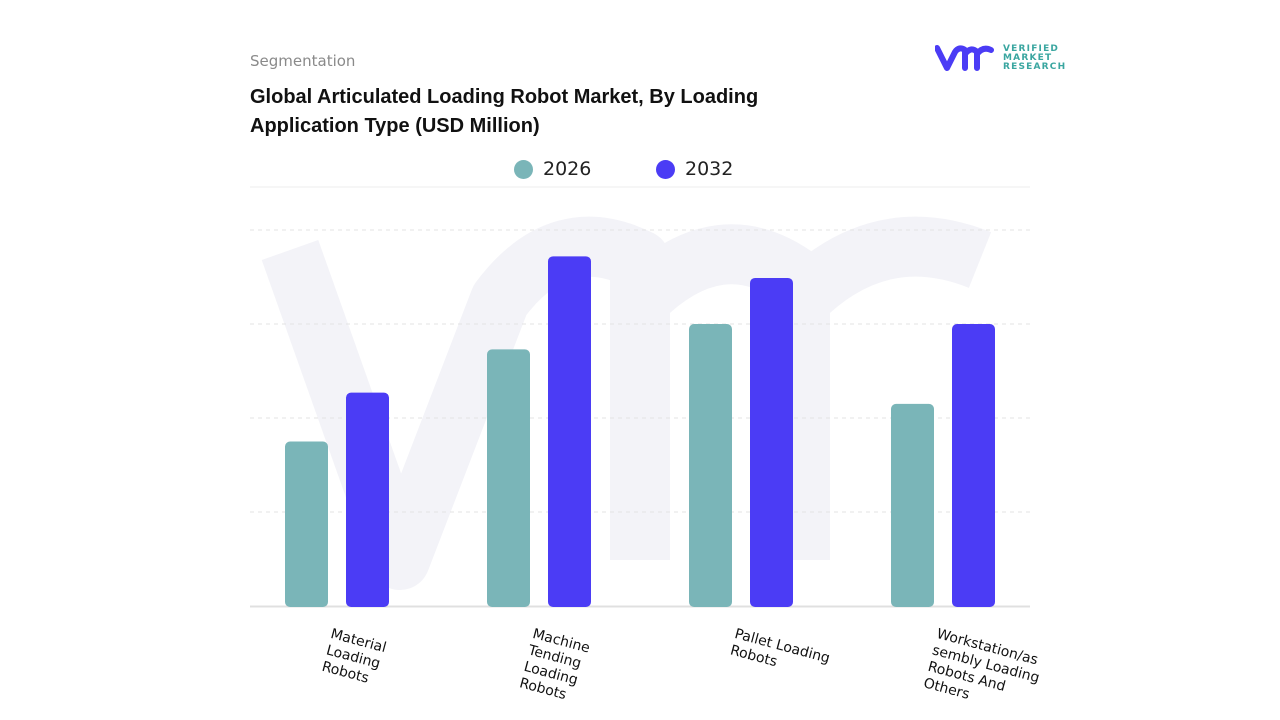 The height and width of the screenshot is (720, 1280). Describe the element at coordinates (523, 169) in the screenshot. I see `legend-dot-2026` at that location.